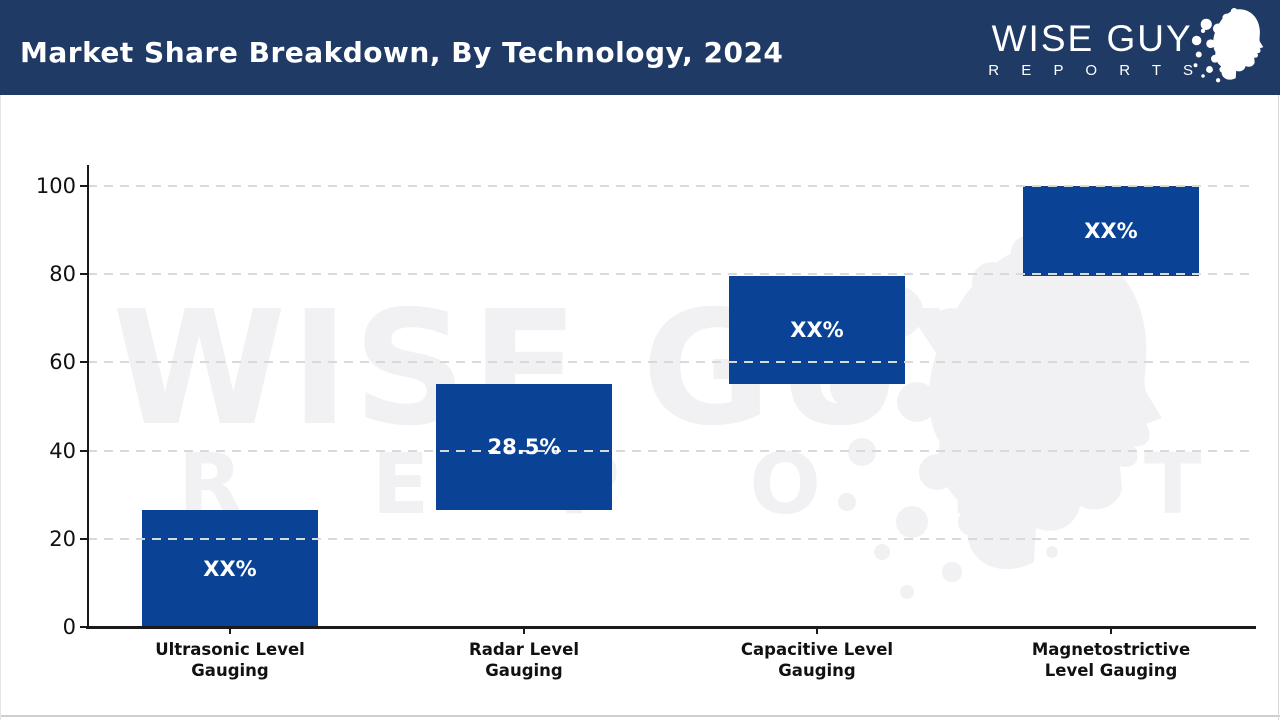 The width and height of the screenshot is (1280, 720). I want to click on brand-logo-text: WISE GUY R E P O R T S, so click(1092, 48).